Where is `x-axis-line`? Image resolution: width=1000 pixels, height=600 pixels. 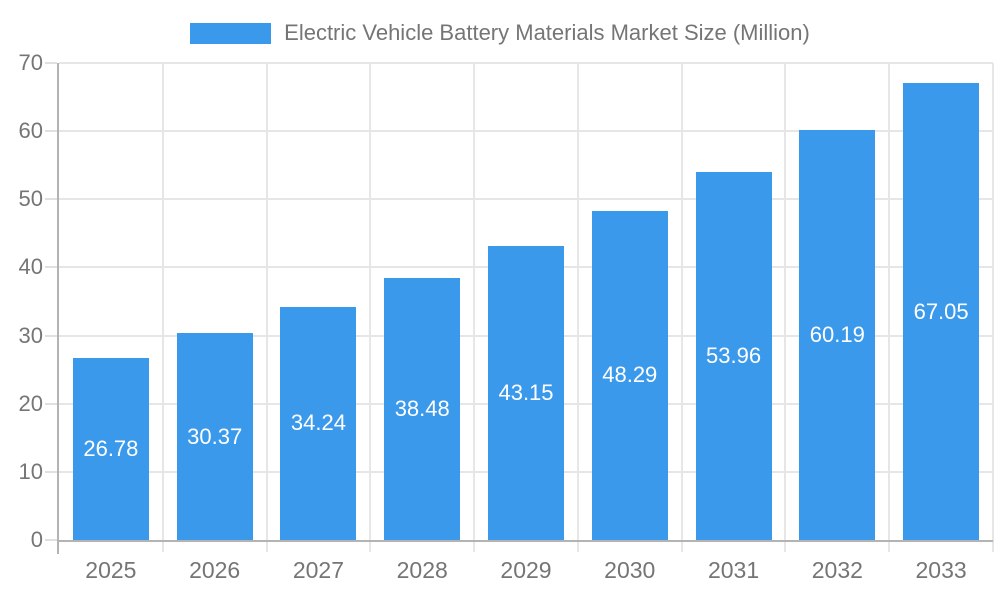
x-axis-line is located at coordinates (525, 541).